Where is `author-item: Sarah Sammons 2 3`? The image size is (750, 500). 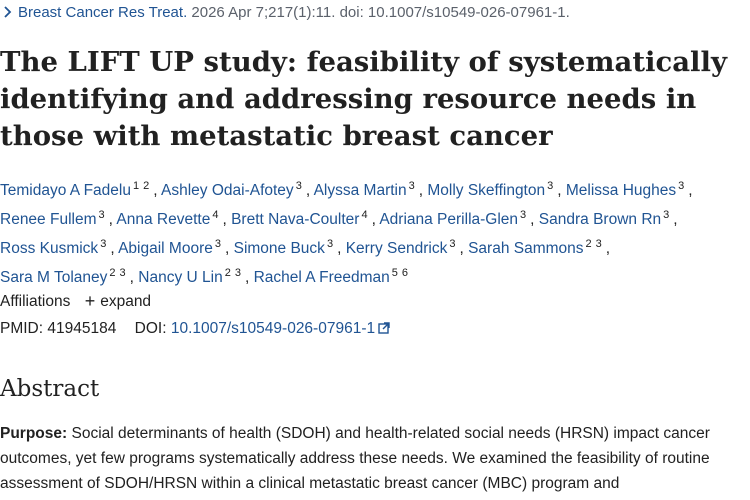
author-item: Sarah Sammons 2 3 is located at coordinates (537, 247).